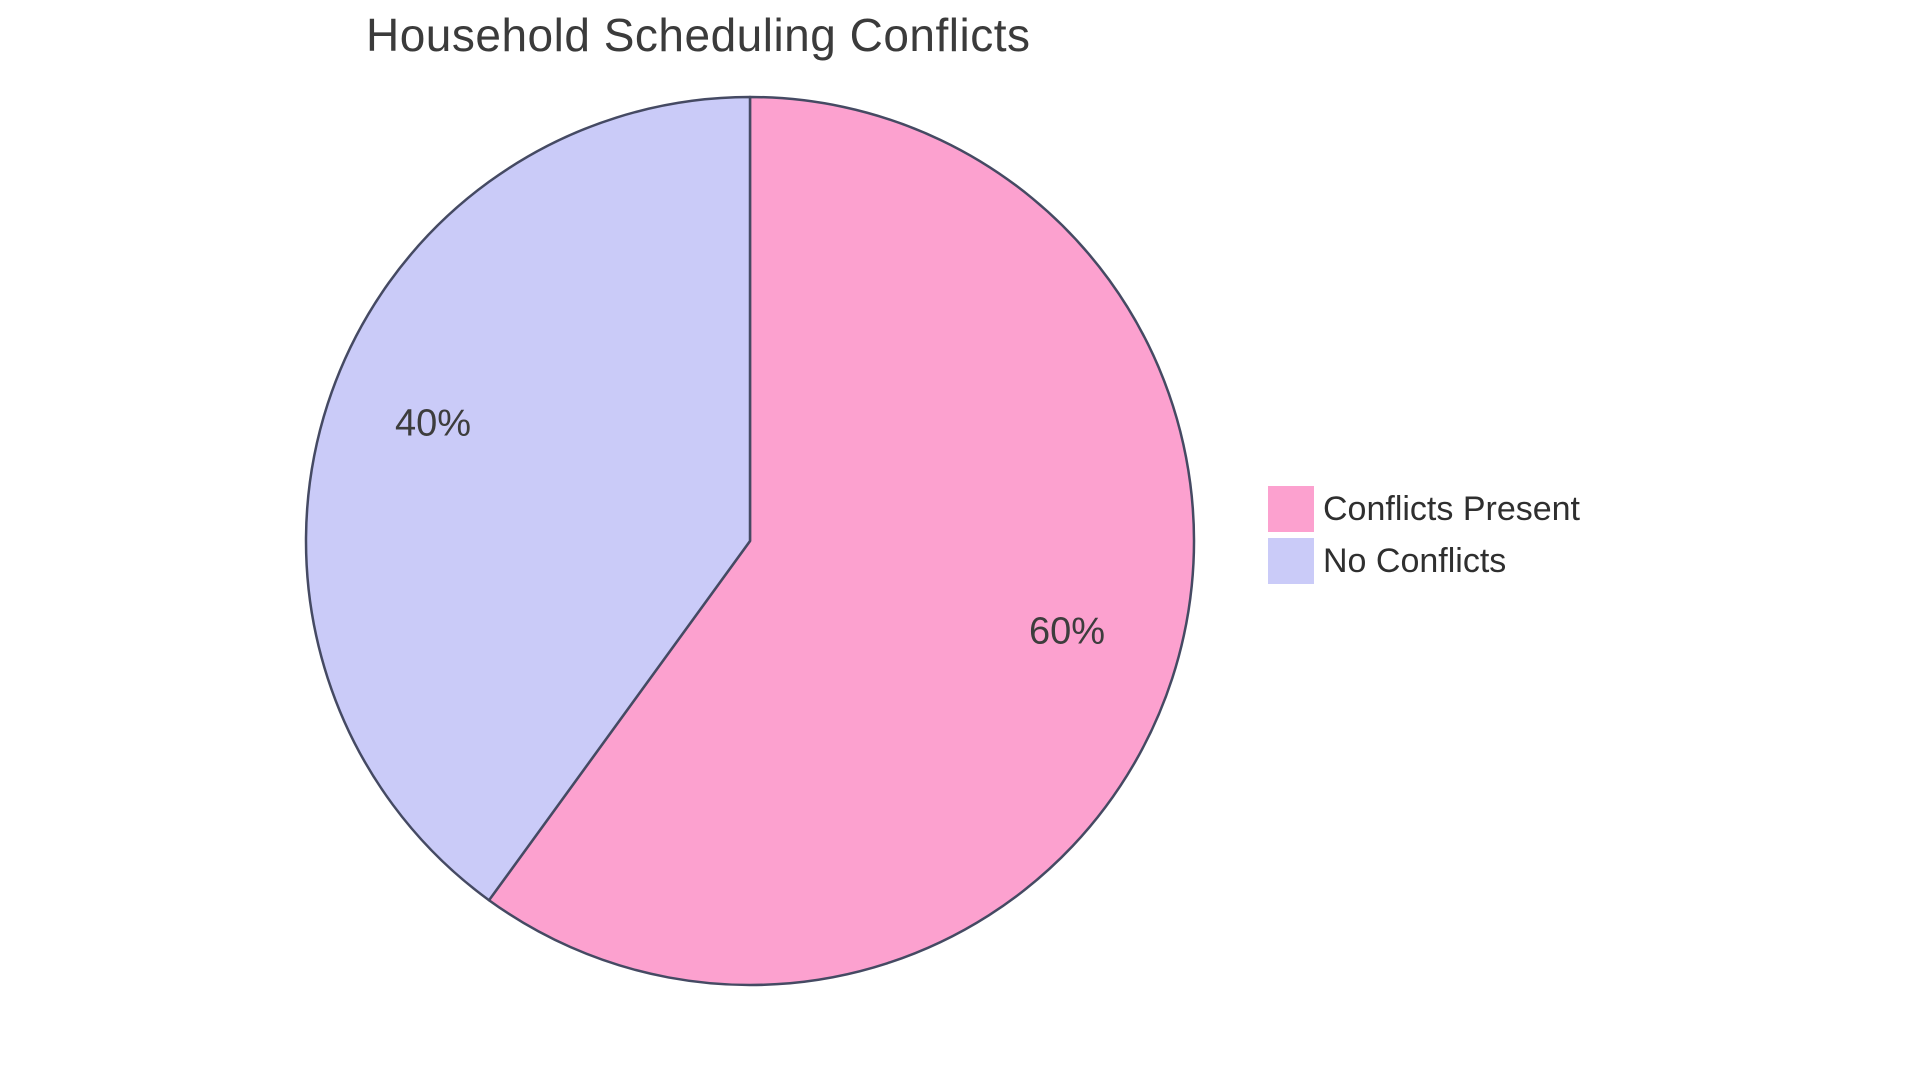 The image size is (1920, 1083). I want to click on legend-item-conflicts-present: Conflicts Present, so click(1424, 509).